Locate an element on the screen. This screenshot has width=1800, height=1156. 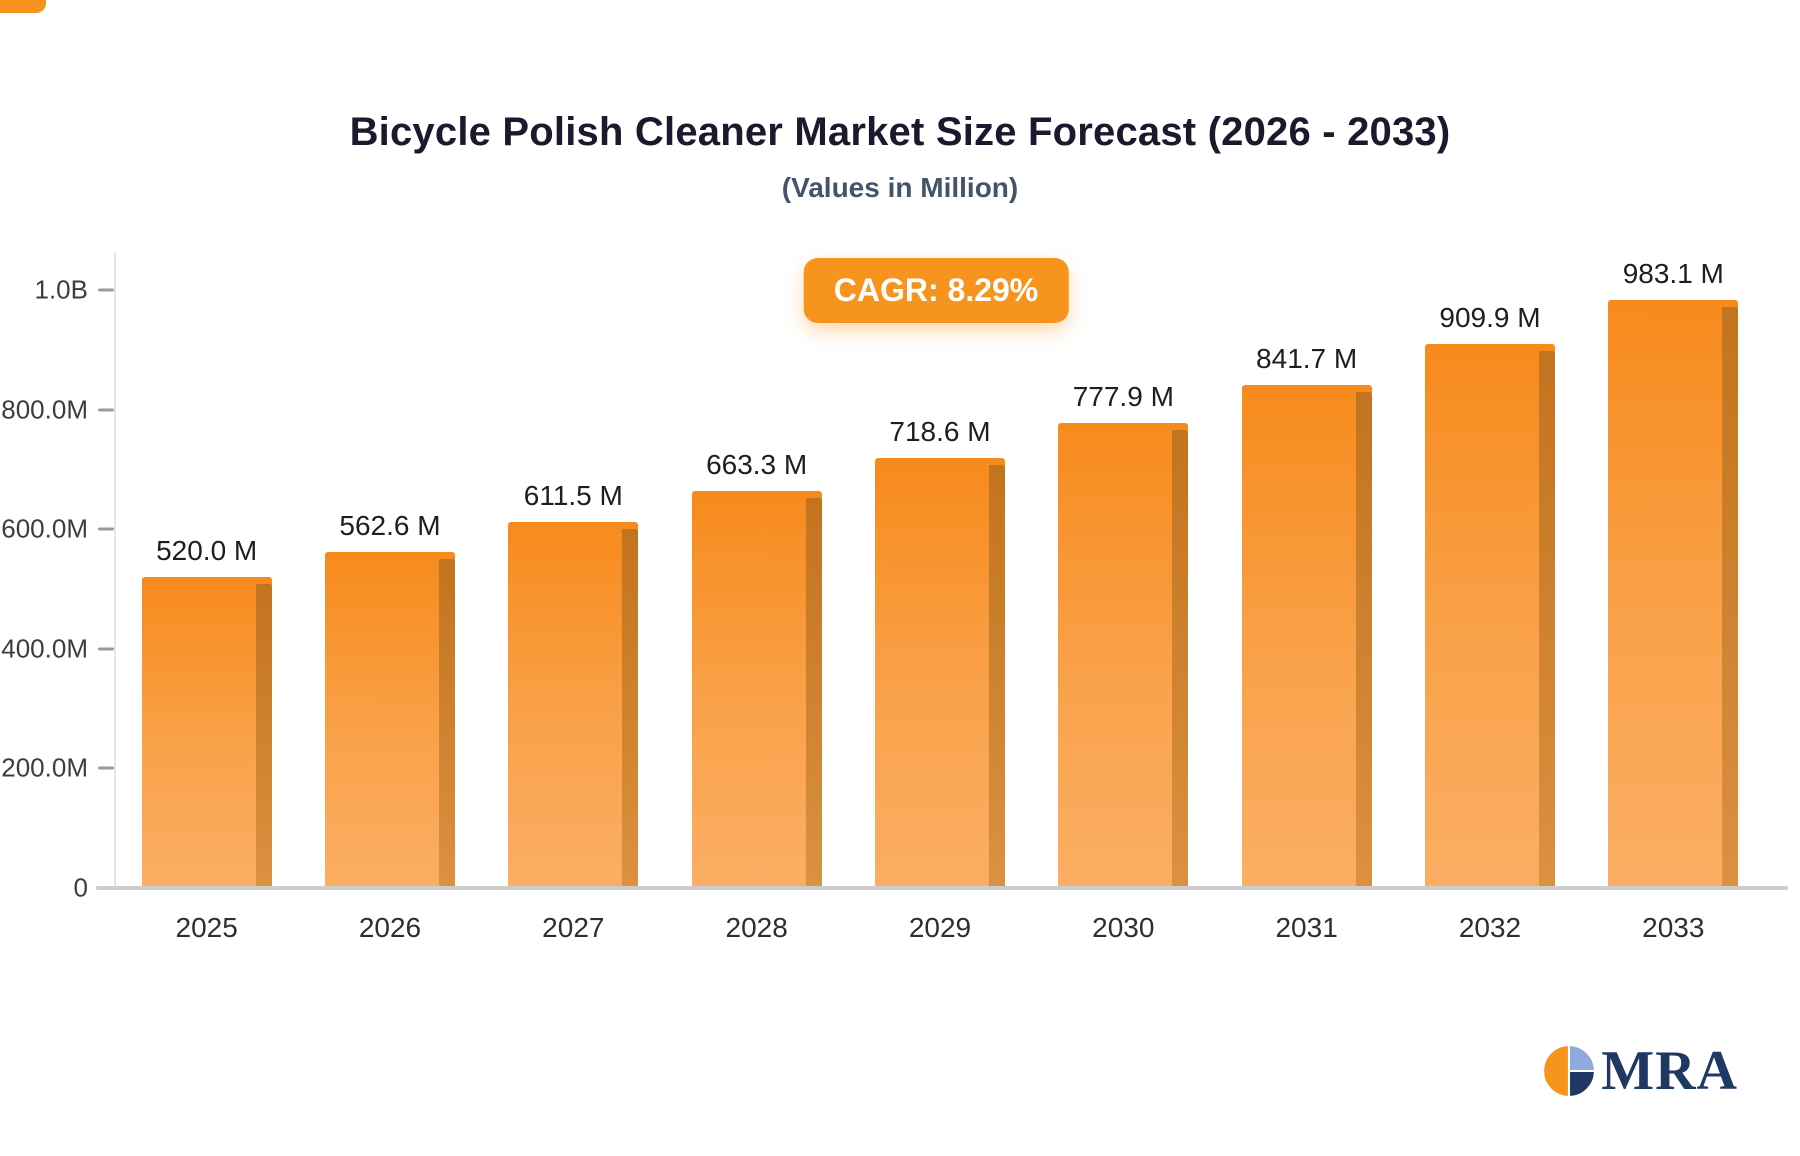
x-axis-label-2026: 2026 is located at coordinates (390, 927).